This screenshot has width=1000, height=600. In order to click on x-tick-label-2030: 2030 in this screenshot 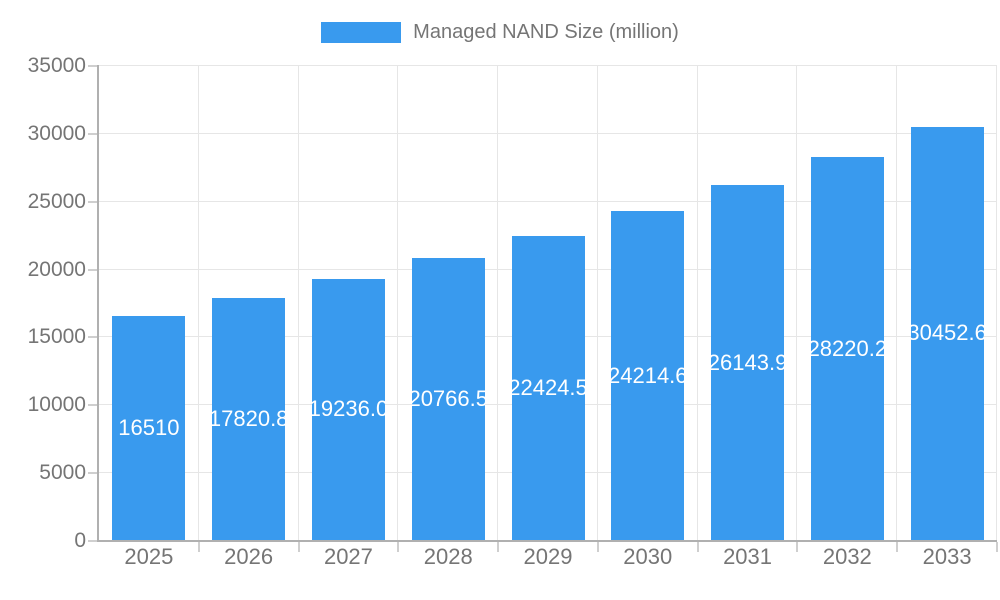, I will do `click(648, 556)`.